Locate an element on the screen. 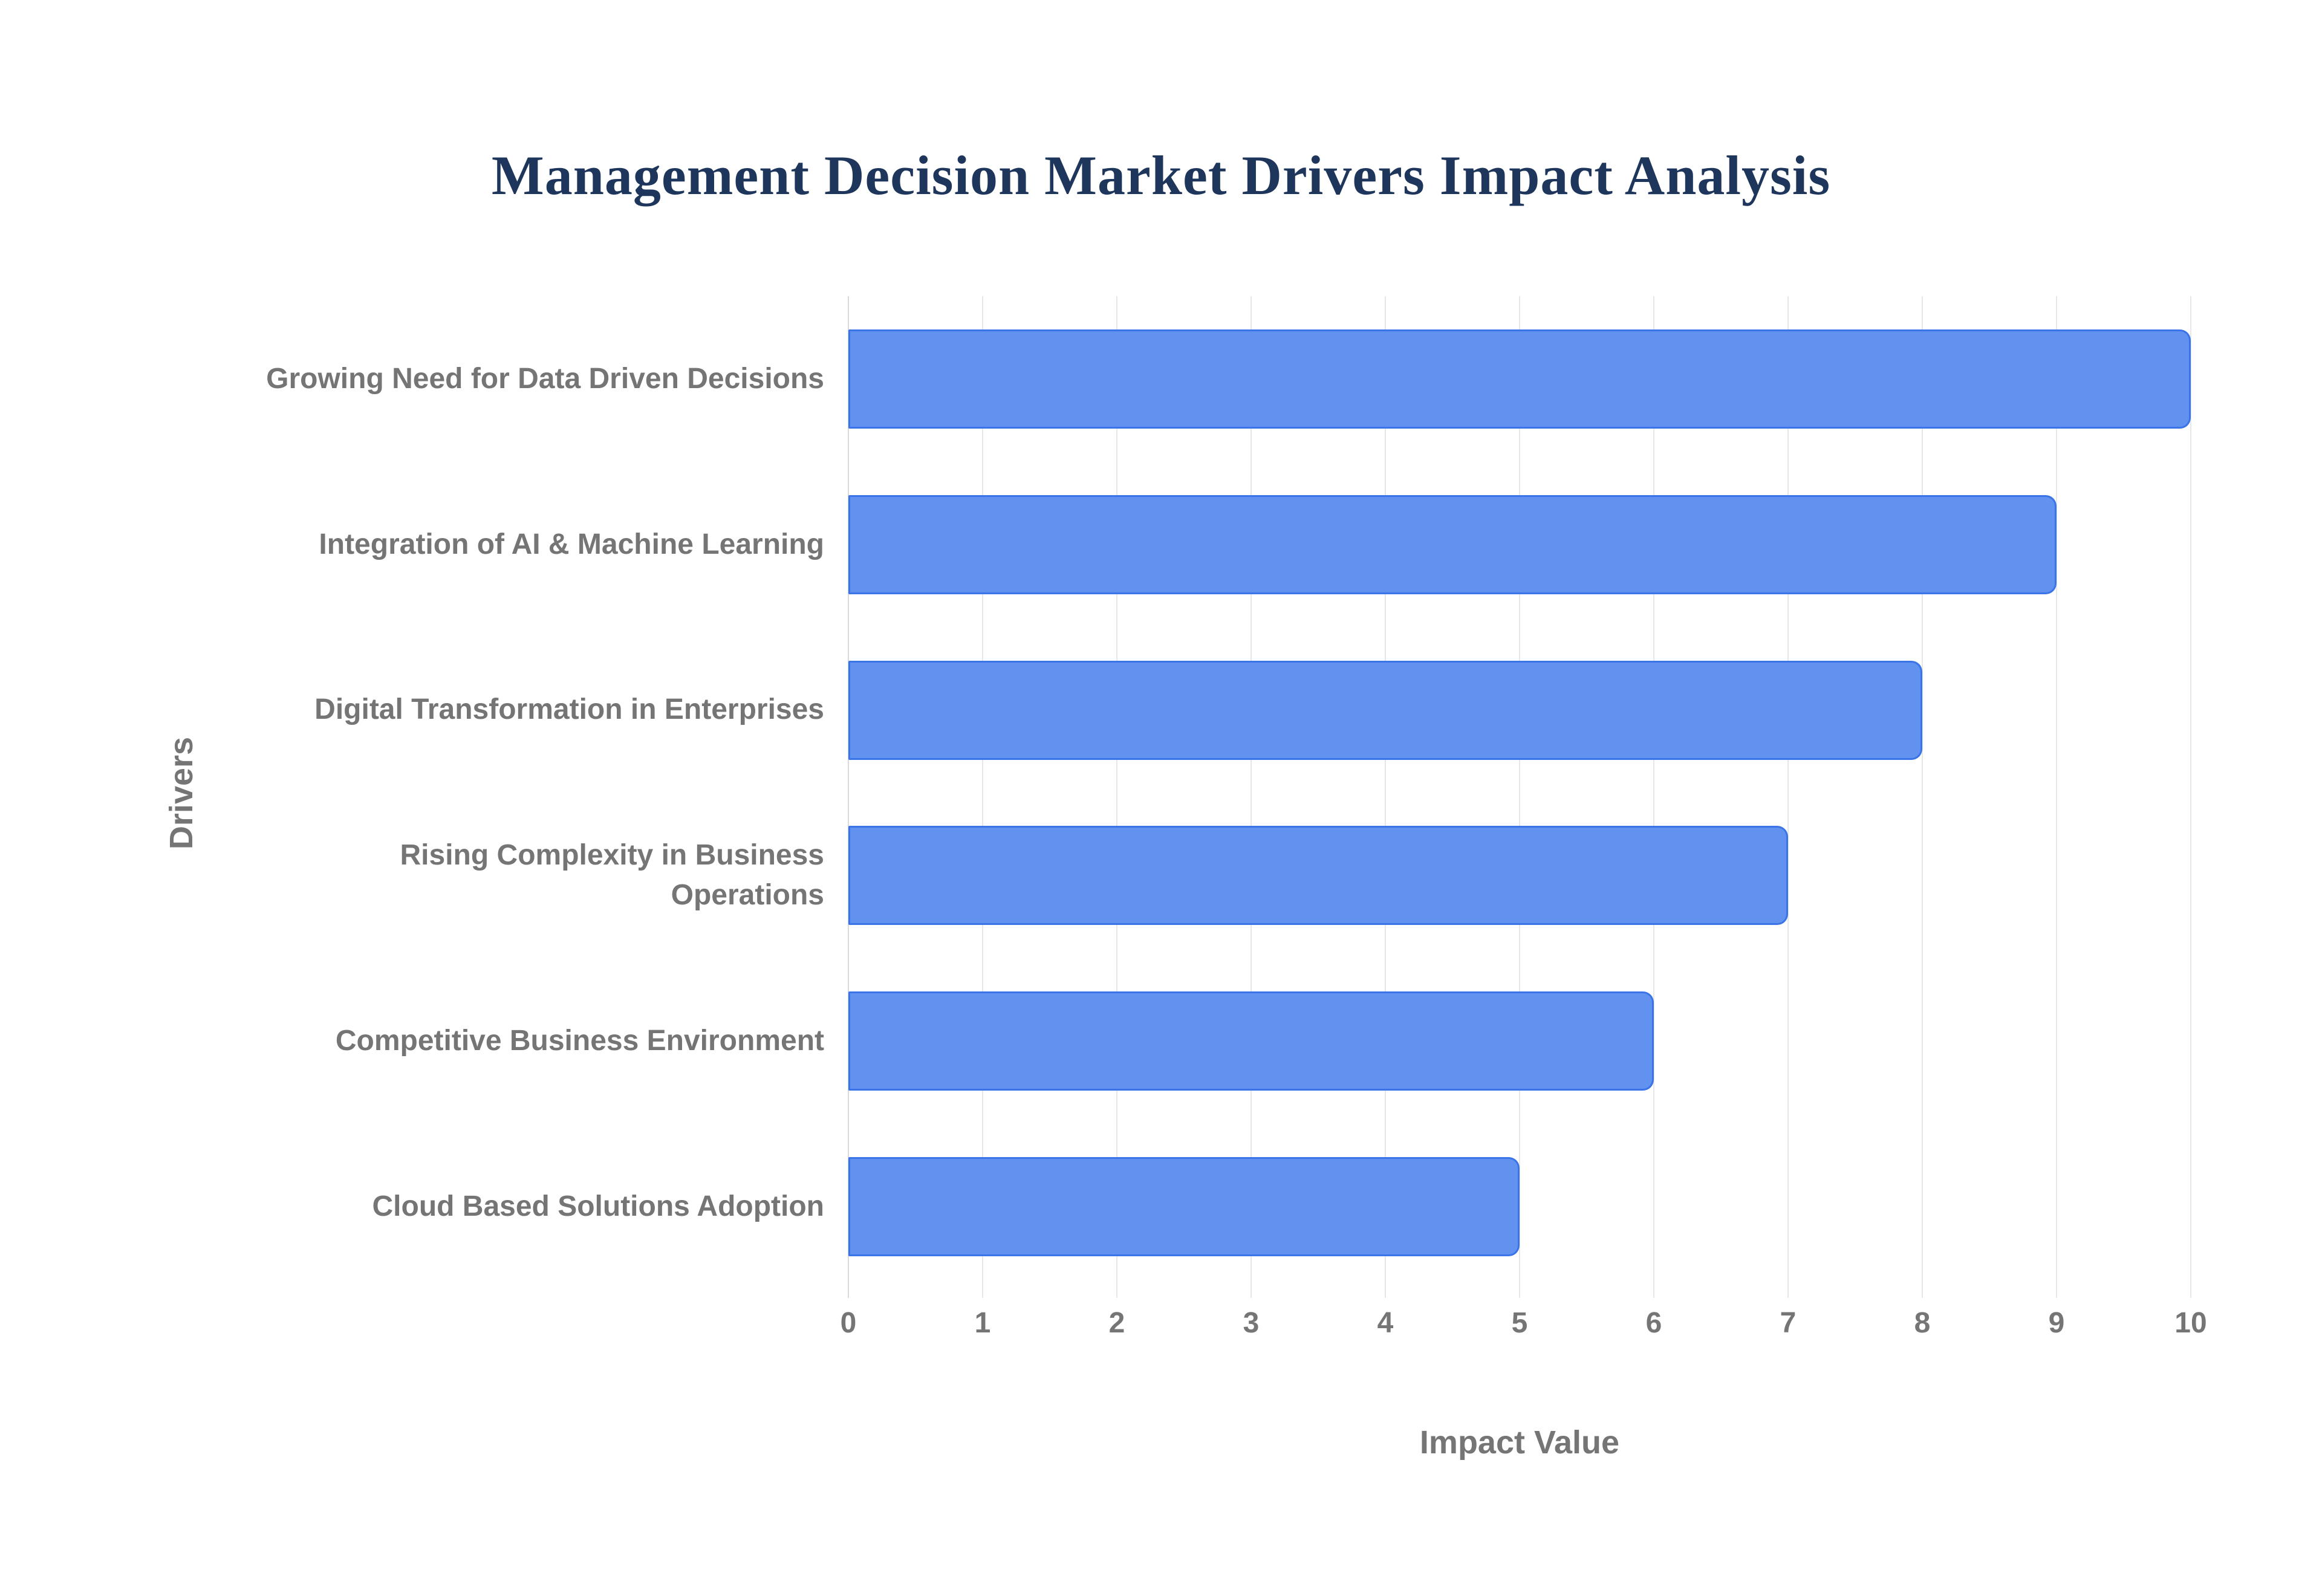  x-tick-label-0: 0 is located at coordinates (848, 1323).